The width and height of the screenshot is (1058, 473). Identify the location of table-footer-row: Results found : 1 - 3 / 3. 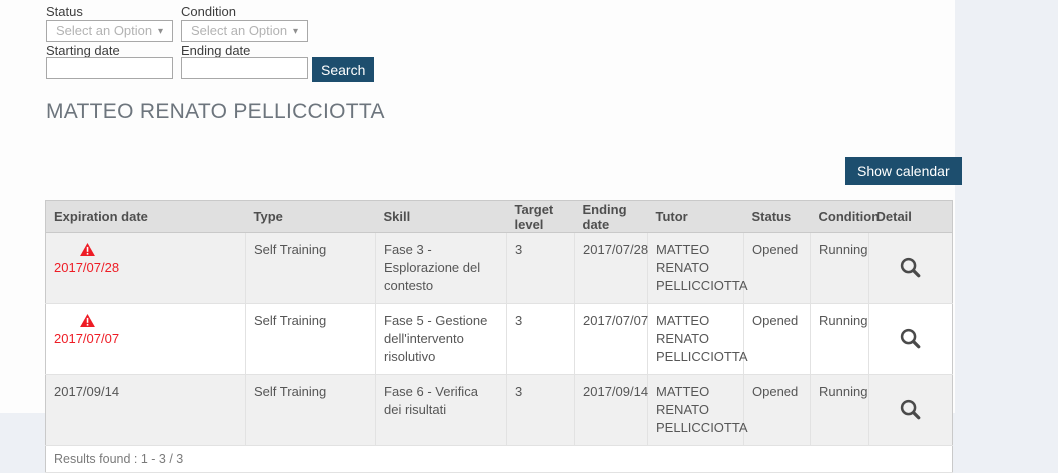
(499, 459).